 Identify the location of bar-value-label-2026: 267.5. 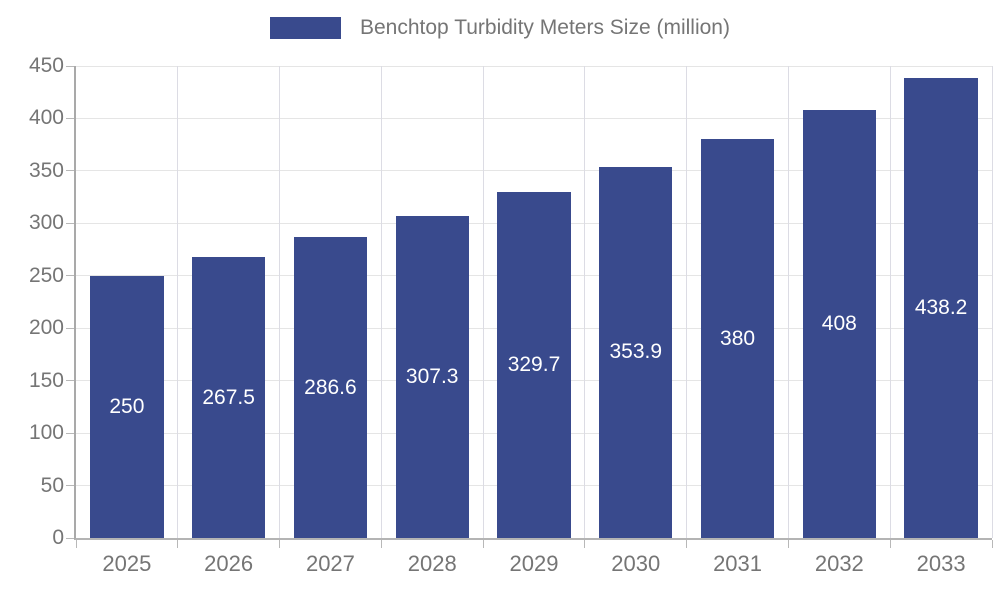
(228, 397).